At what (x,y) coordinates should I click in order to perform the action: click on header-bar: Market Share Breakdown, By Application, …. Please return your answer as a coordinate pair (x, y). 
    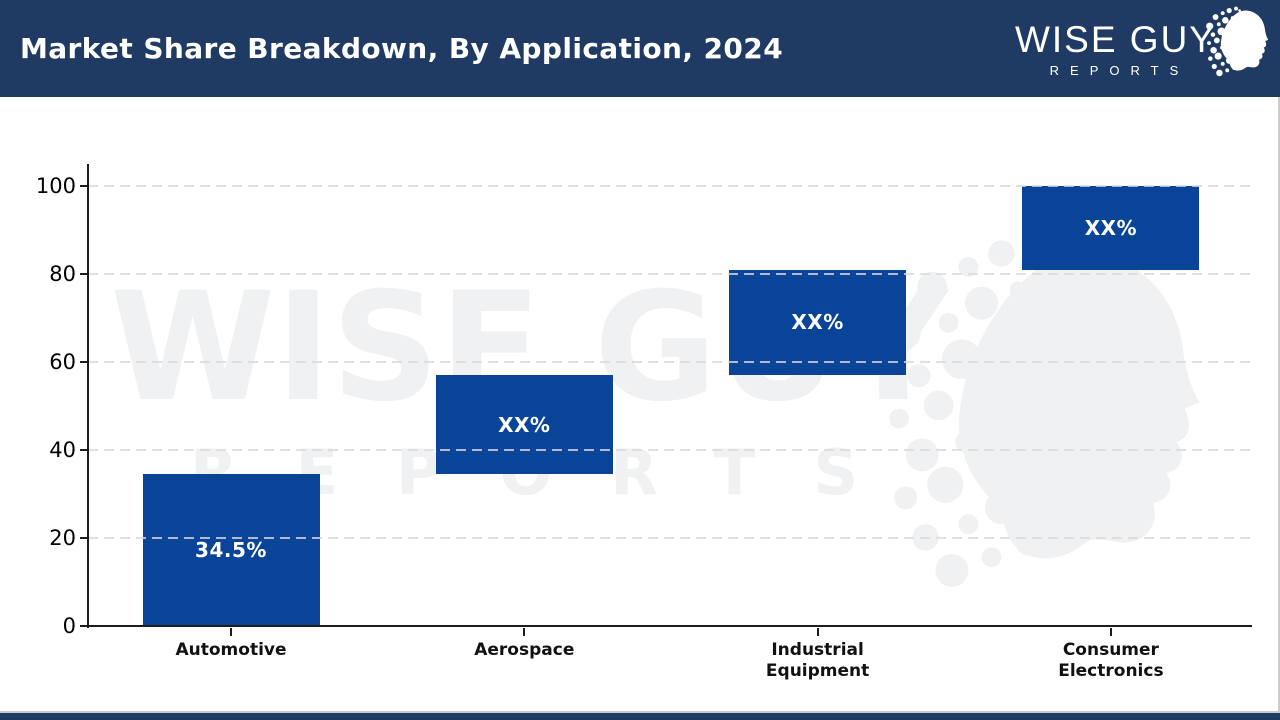
    Looking at the image, I should click on (640, 48).